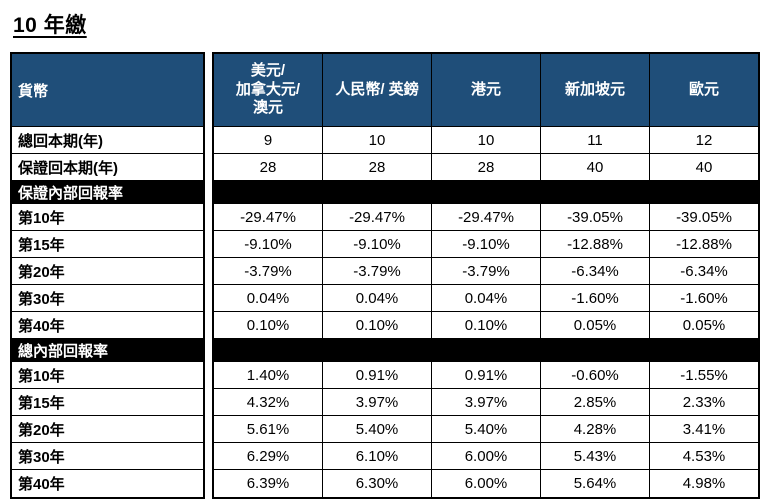 The height and width of the screenshot is (500, 769). What do you see at coordinates (377, 456) in the screenshot?
I see `table-cell: 6.10%` at bounding box center [377, 456].